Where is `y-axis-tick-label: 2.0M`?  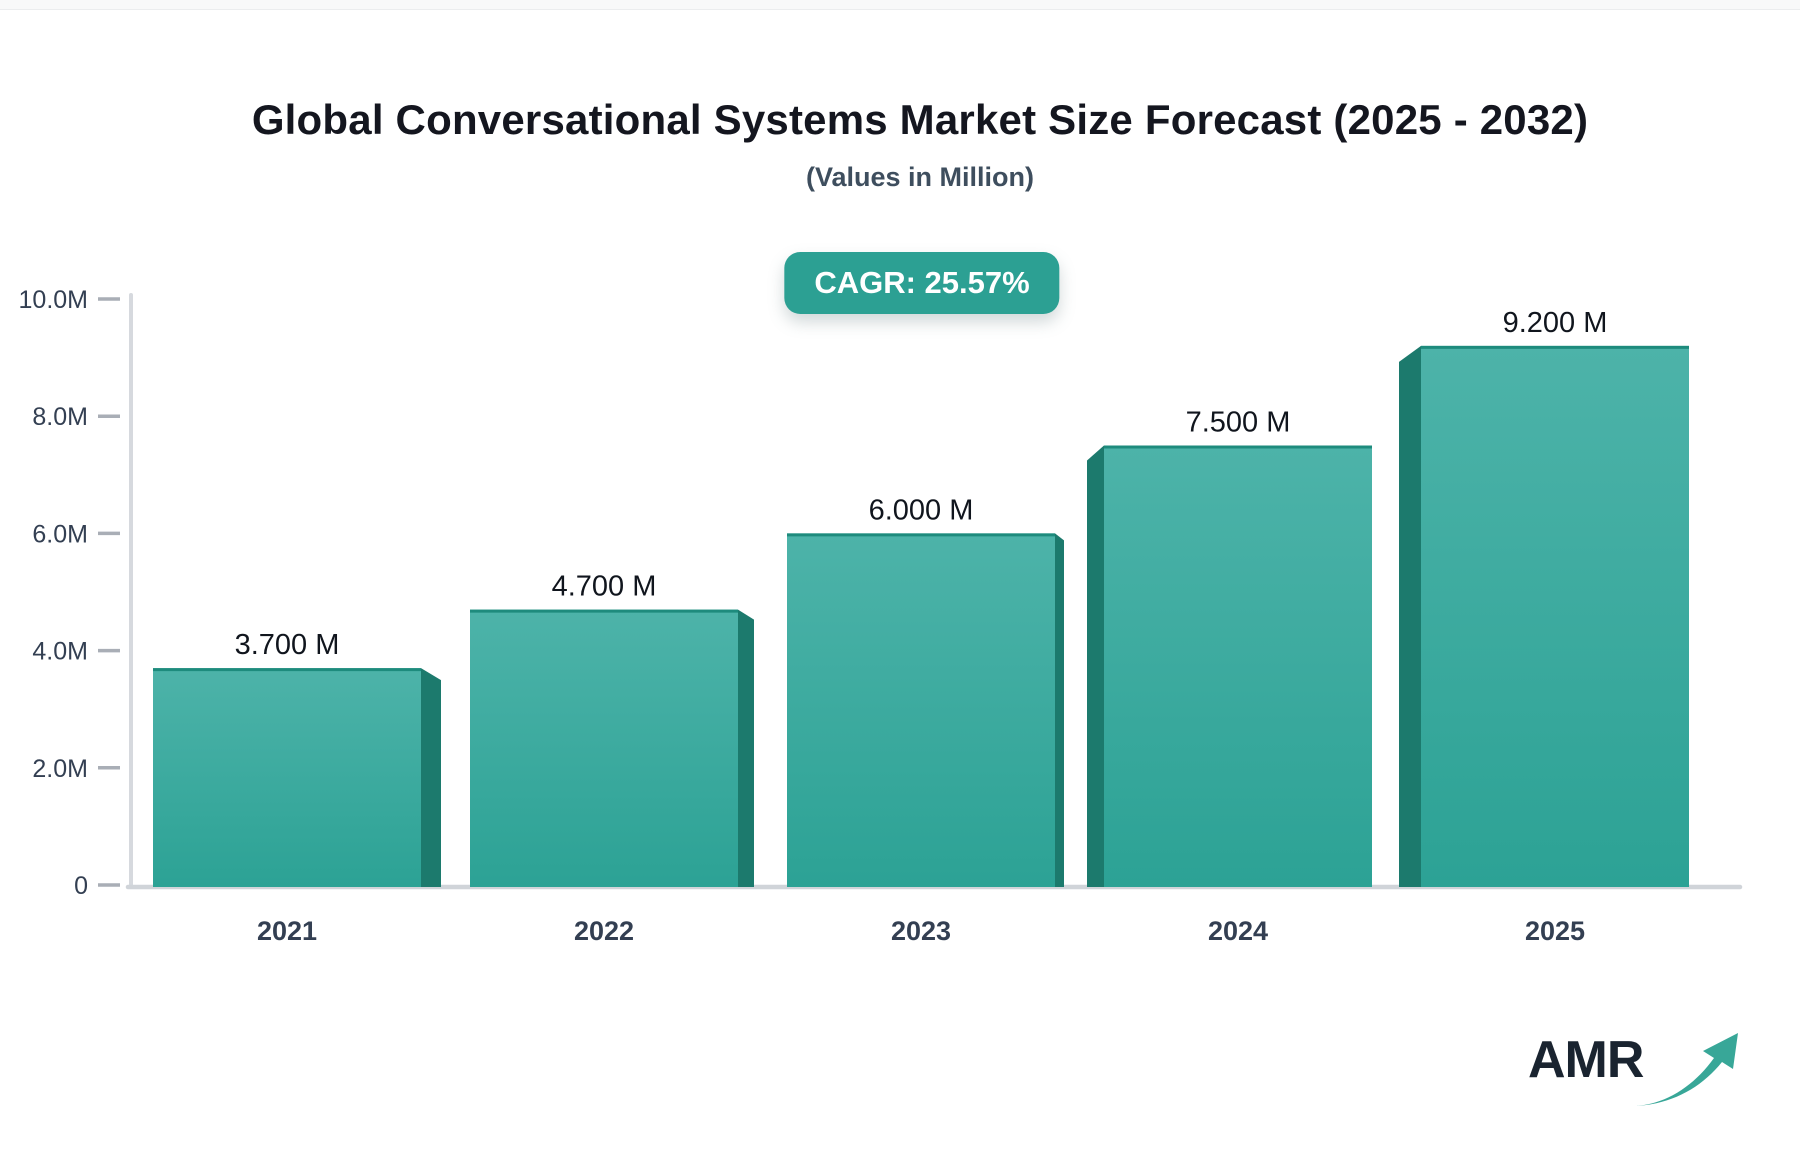
y-axis-tick-label: 2.0M is located at coordinates (60, 769).